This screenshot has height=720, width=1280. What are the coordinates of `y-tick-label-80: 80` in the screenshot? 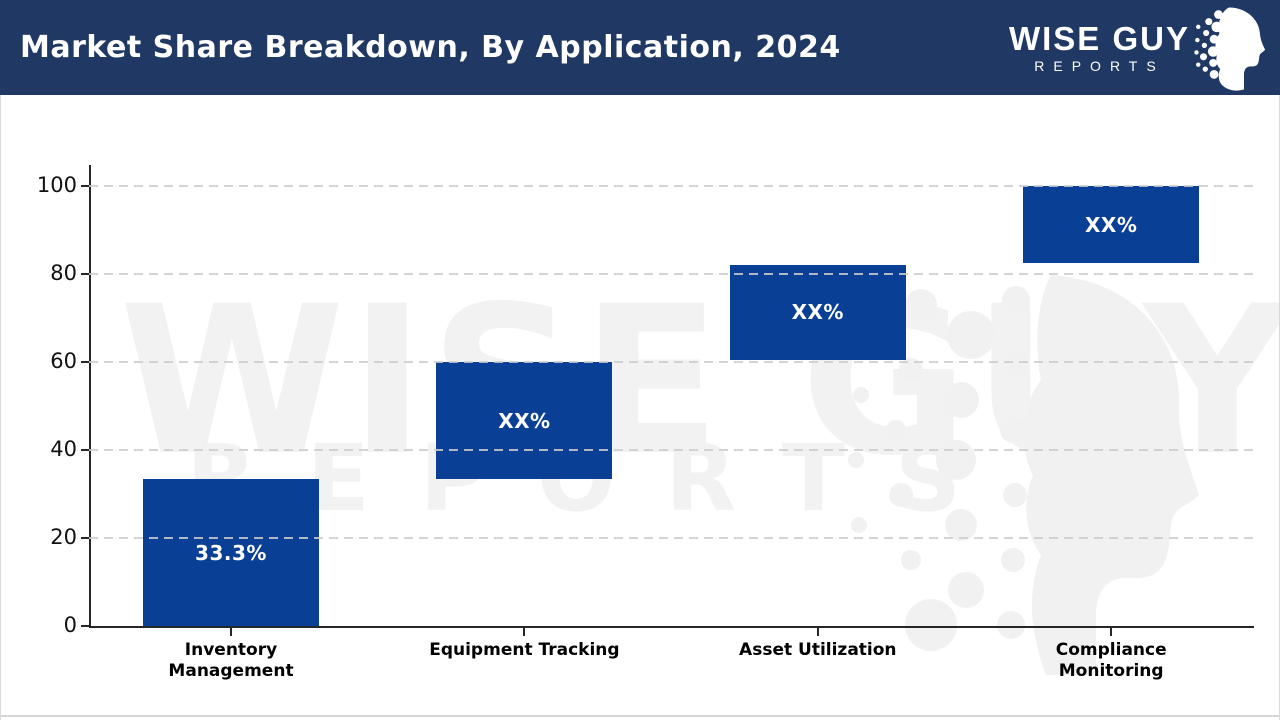 It's located at (63, 273).